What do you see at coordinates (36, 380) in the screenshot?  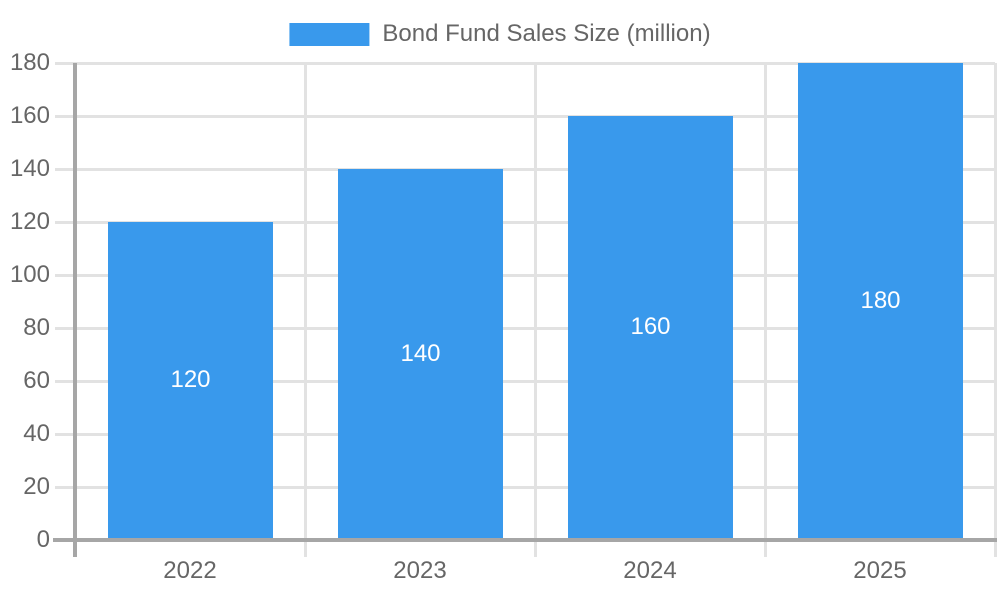 I see `y-axis-label-60: 60` at bounding box center [36, 380].